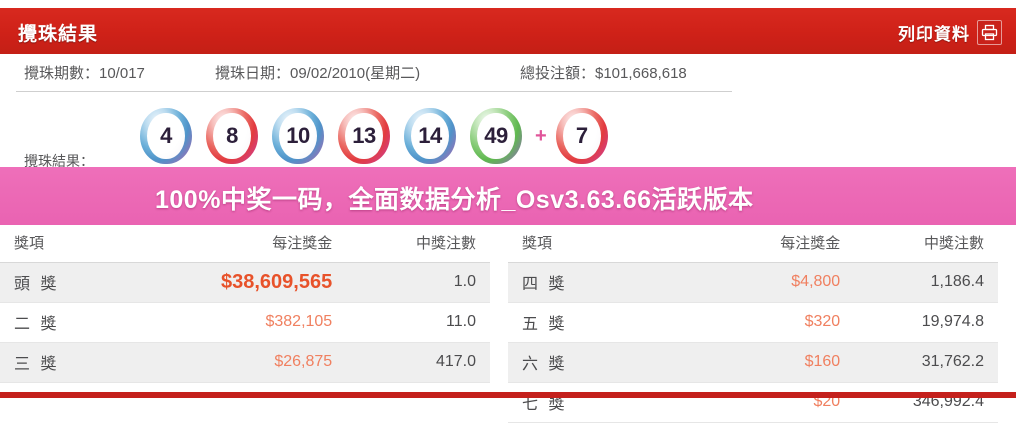 This screenshot has width=1016, height=423. I want to click on table-row: 頭 獎 $38,609,565 1.0, so click(245, 282).